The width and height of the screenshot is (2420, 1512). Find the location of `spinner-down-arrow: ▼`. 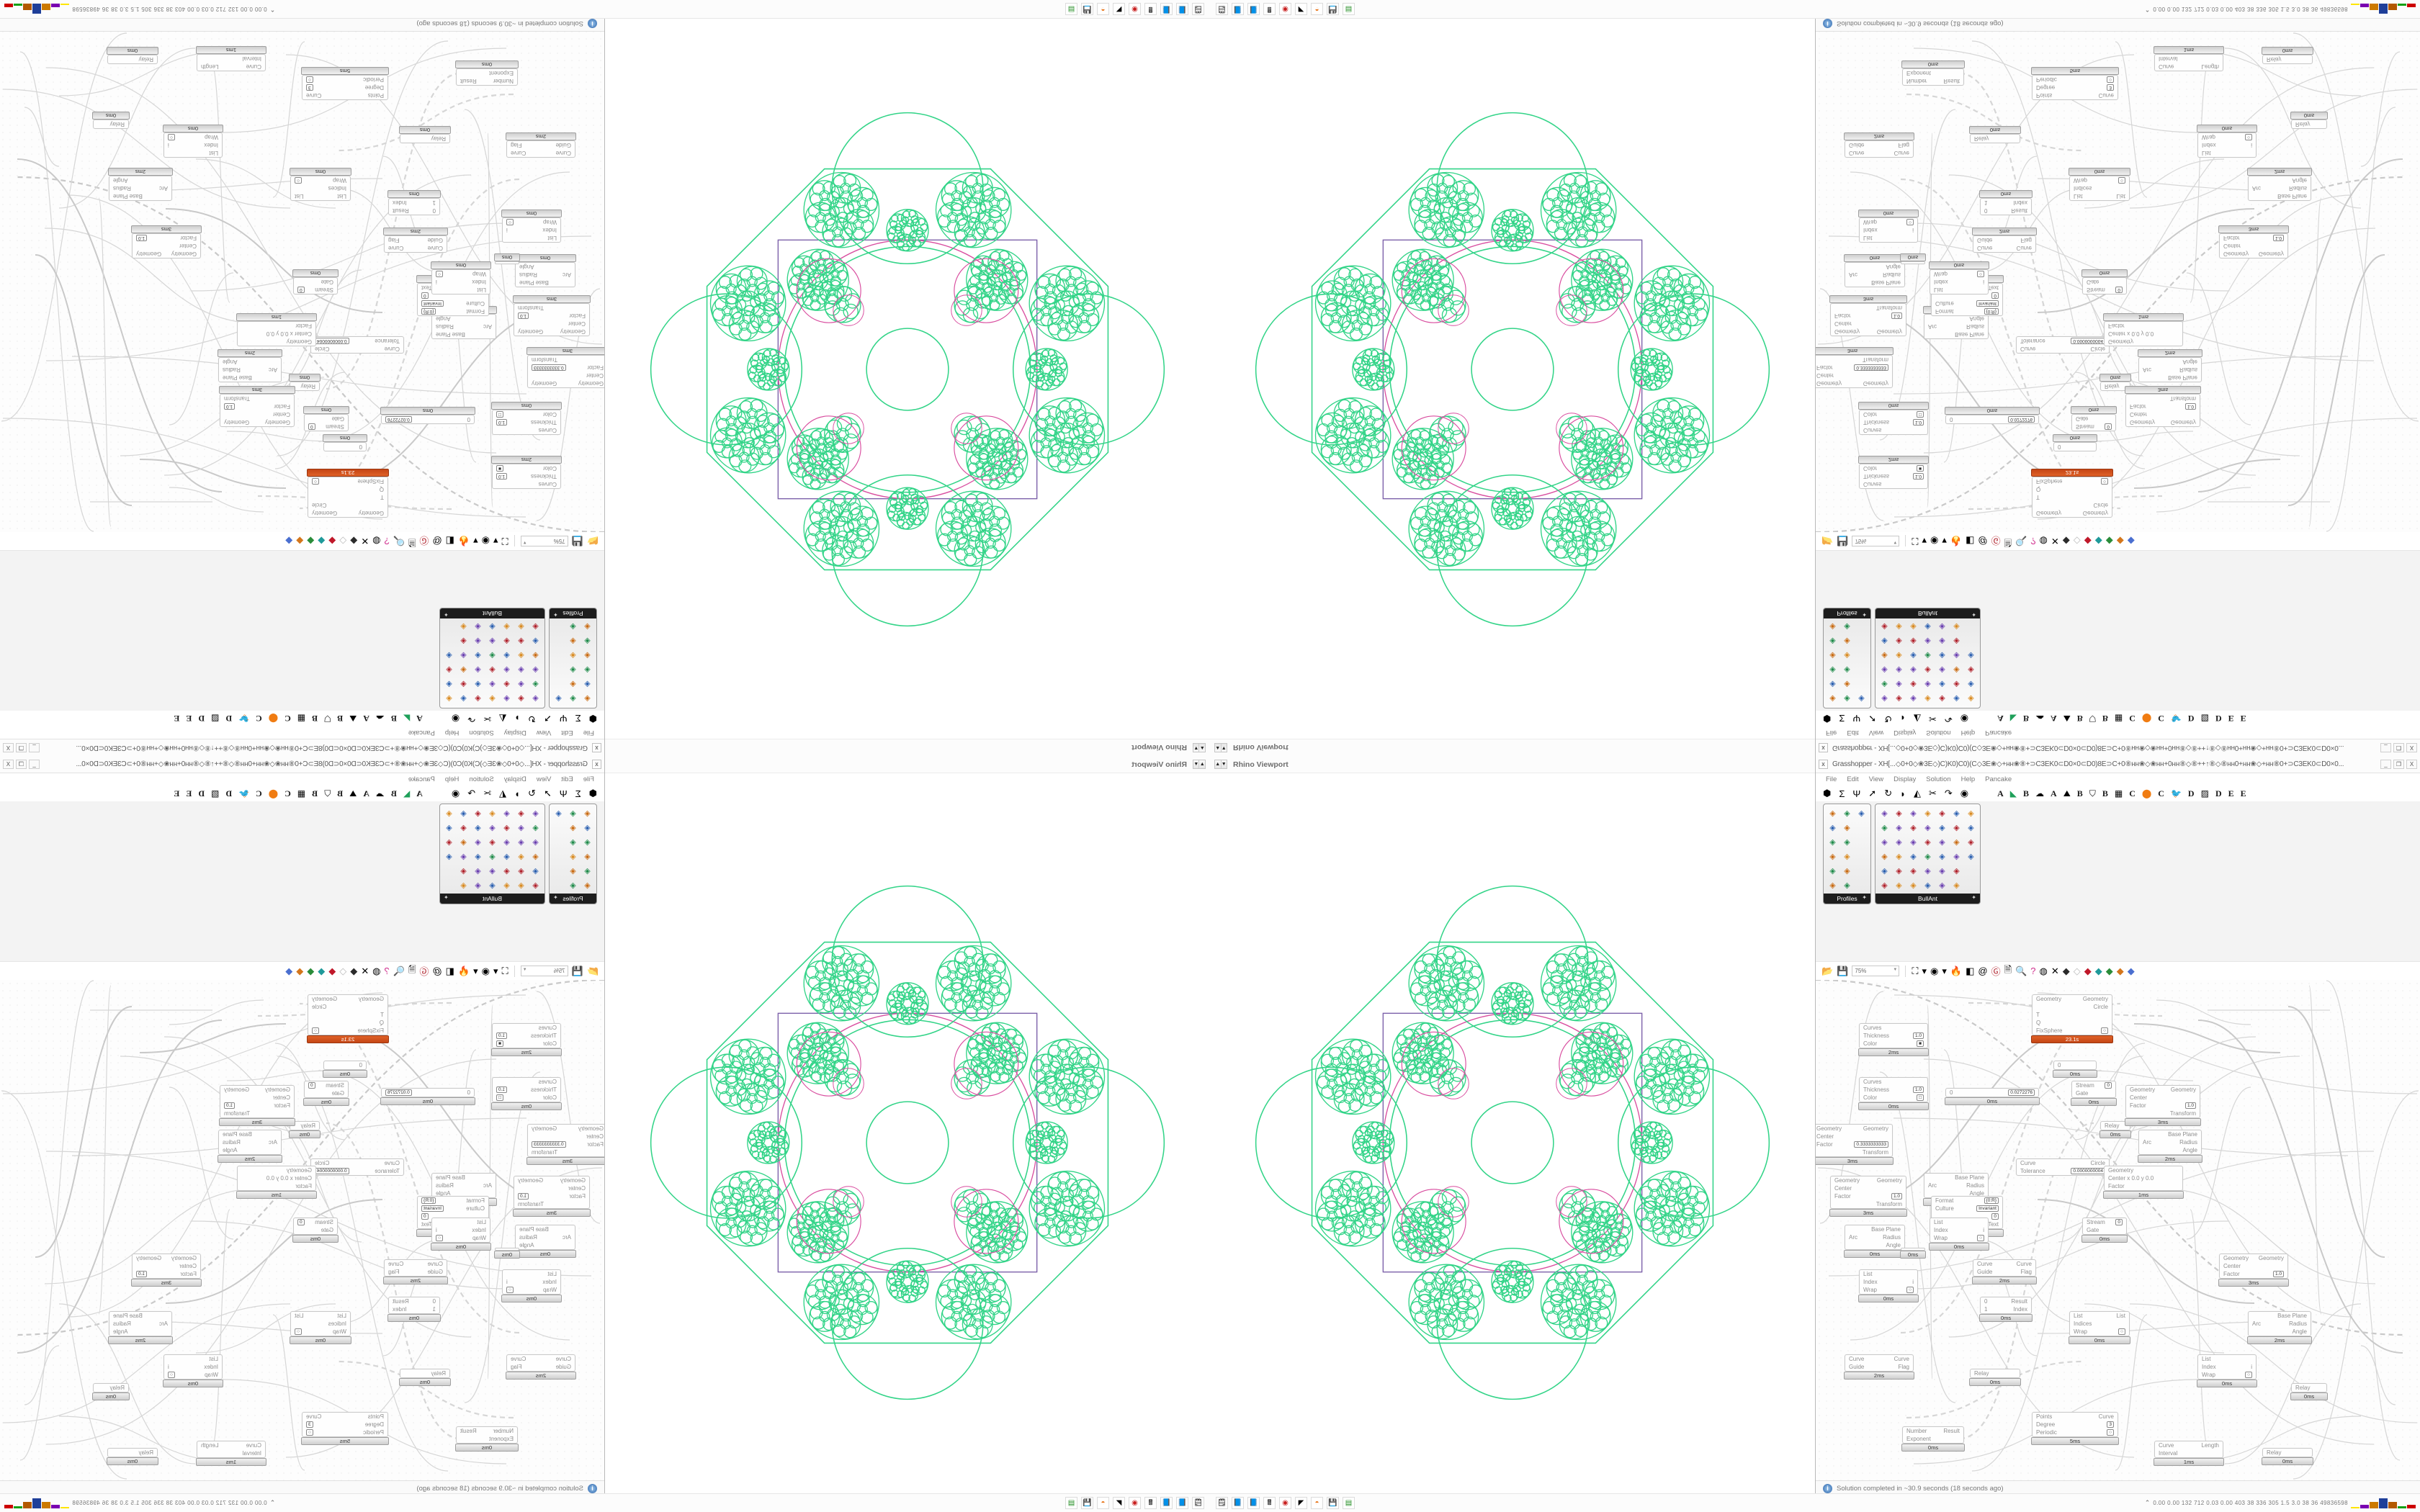

spinner-down-arrow: ▼ is located at coordinates (1196, 764).